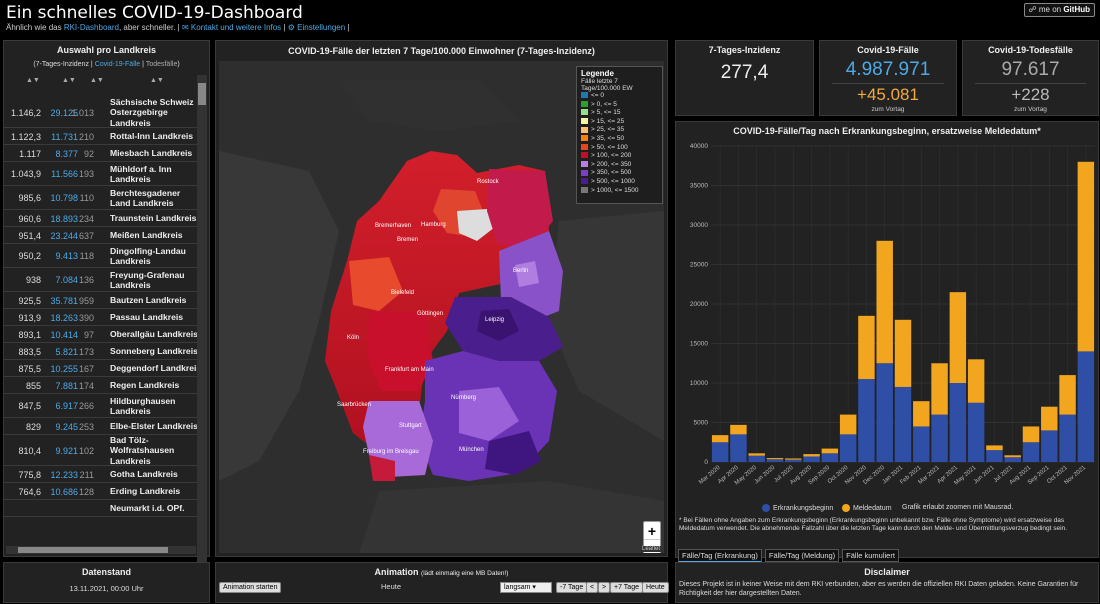 The image size is (1100, 604). Describe the element at coordinates (155, 368) in the screenshot. I see `landkreis-name: Deggendorf Landkreis` at that location.